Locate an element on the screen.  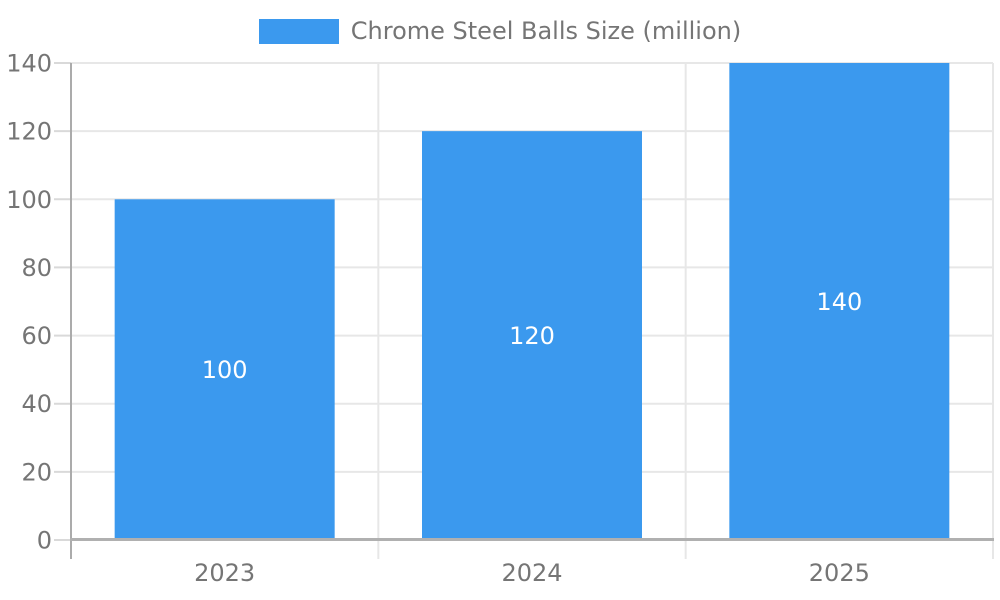
x-tick-label-2025: 2025 is located at coordinates (839, 573).